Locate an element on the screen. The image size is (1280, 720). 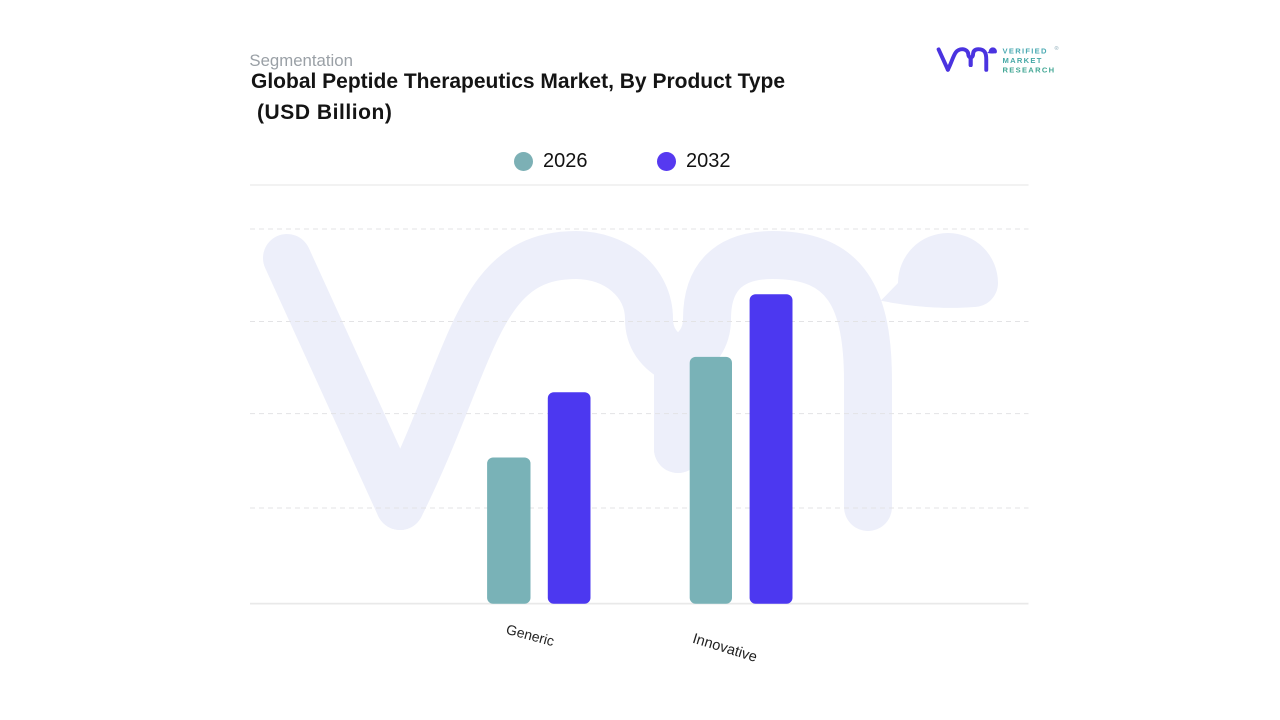
svg-text: Generic is located at coordinates (531, 635).